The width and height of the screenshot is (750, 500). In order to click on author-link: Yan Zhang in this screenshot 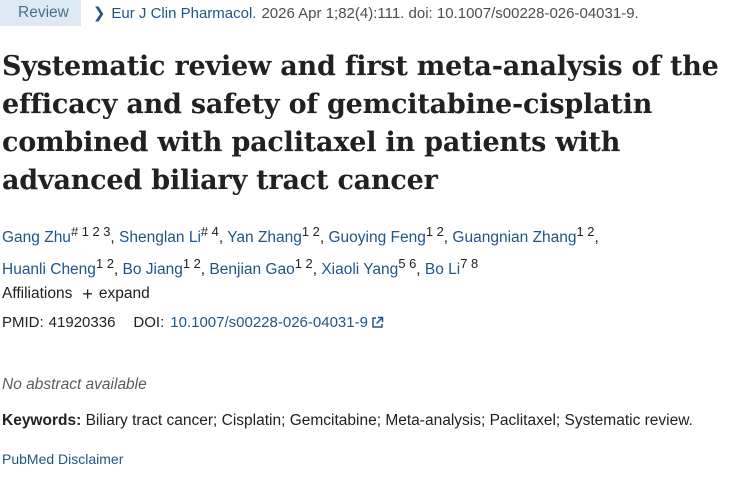, I will do `click(264, 238)`.